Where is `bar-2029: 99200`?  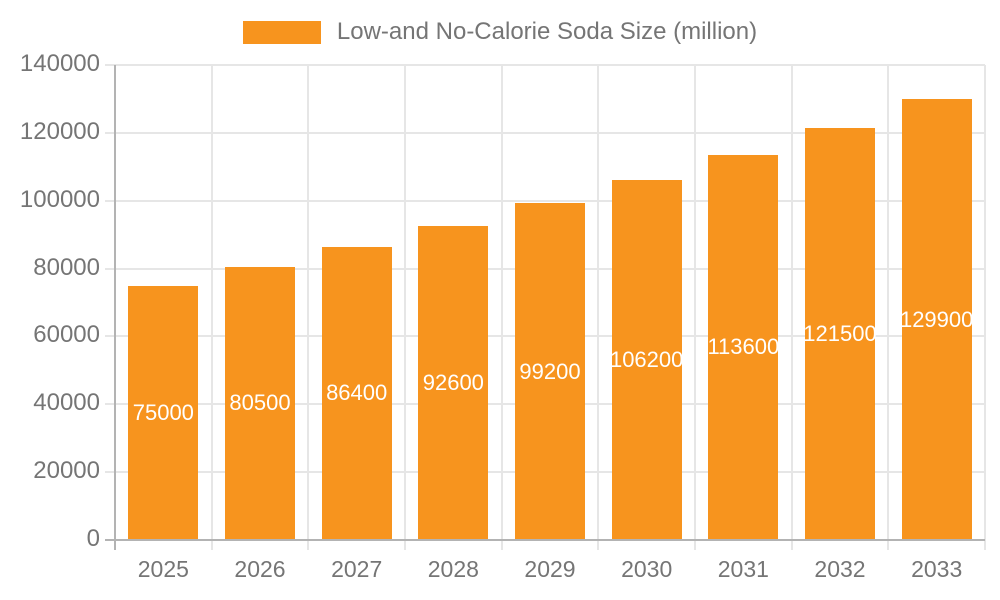
bar-2029: 99200 is located at coordinates (550, 371).